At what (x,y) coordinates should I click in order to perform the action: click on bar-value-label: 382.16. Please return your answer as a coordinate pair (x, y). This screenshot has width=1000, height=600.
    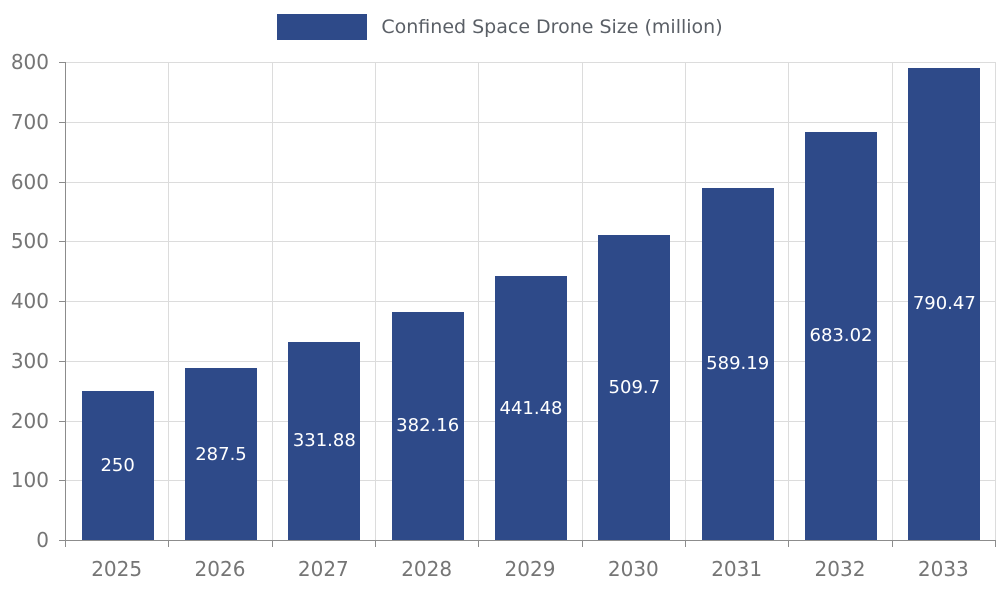
    Looking at the image, I should click on (428, 426).